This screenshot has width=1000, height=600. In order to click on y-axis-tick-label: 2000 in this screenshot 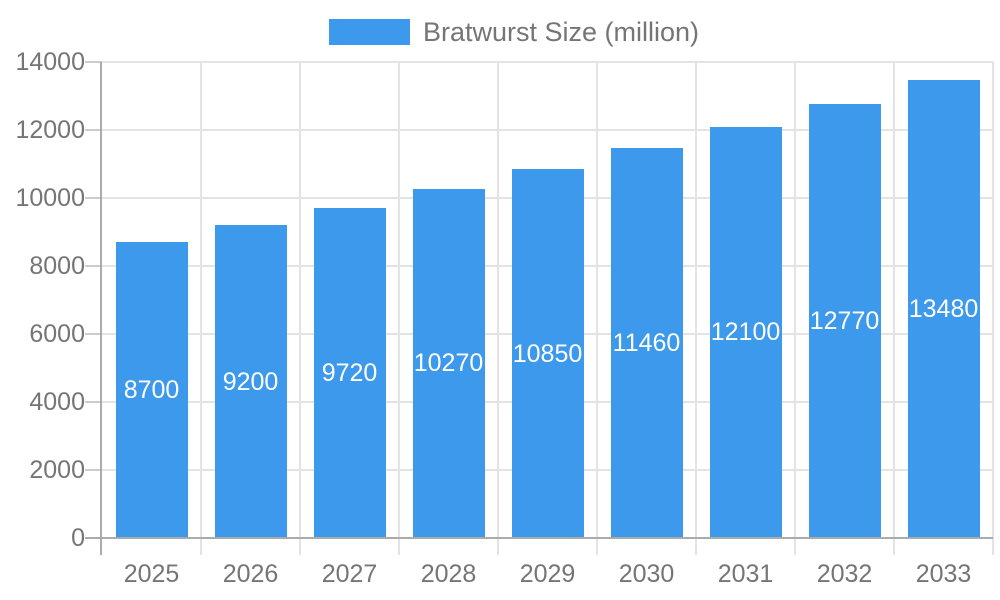, I will do `click(57, 470)`.